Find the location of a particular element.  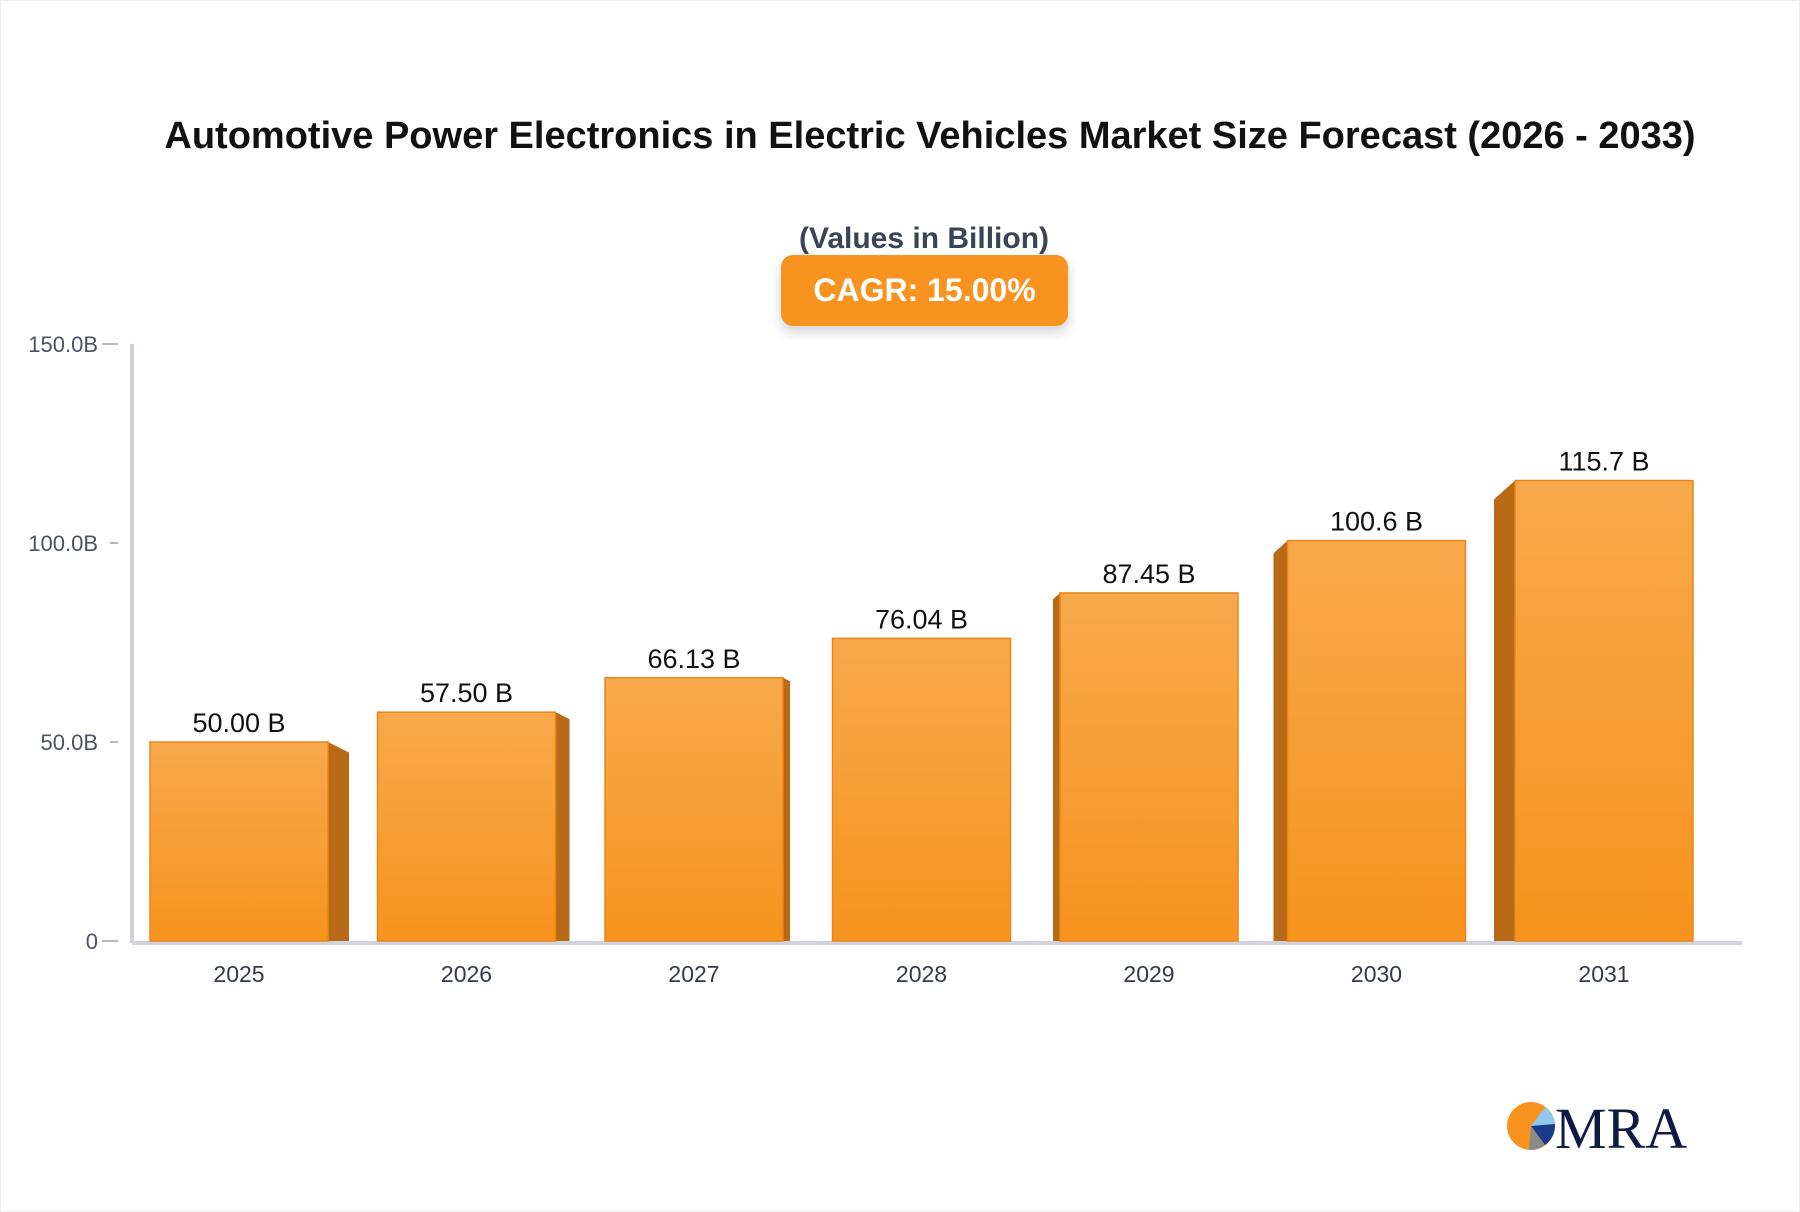

x-tick-label: 2026 is located at coordinates (466, 974).